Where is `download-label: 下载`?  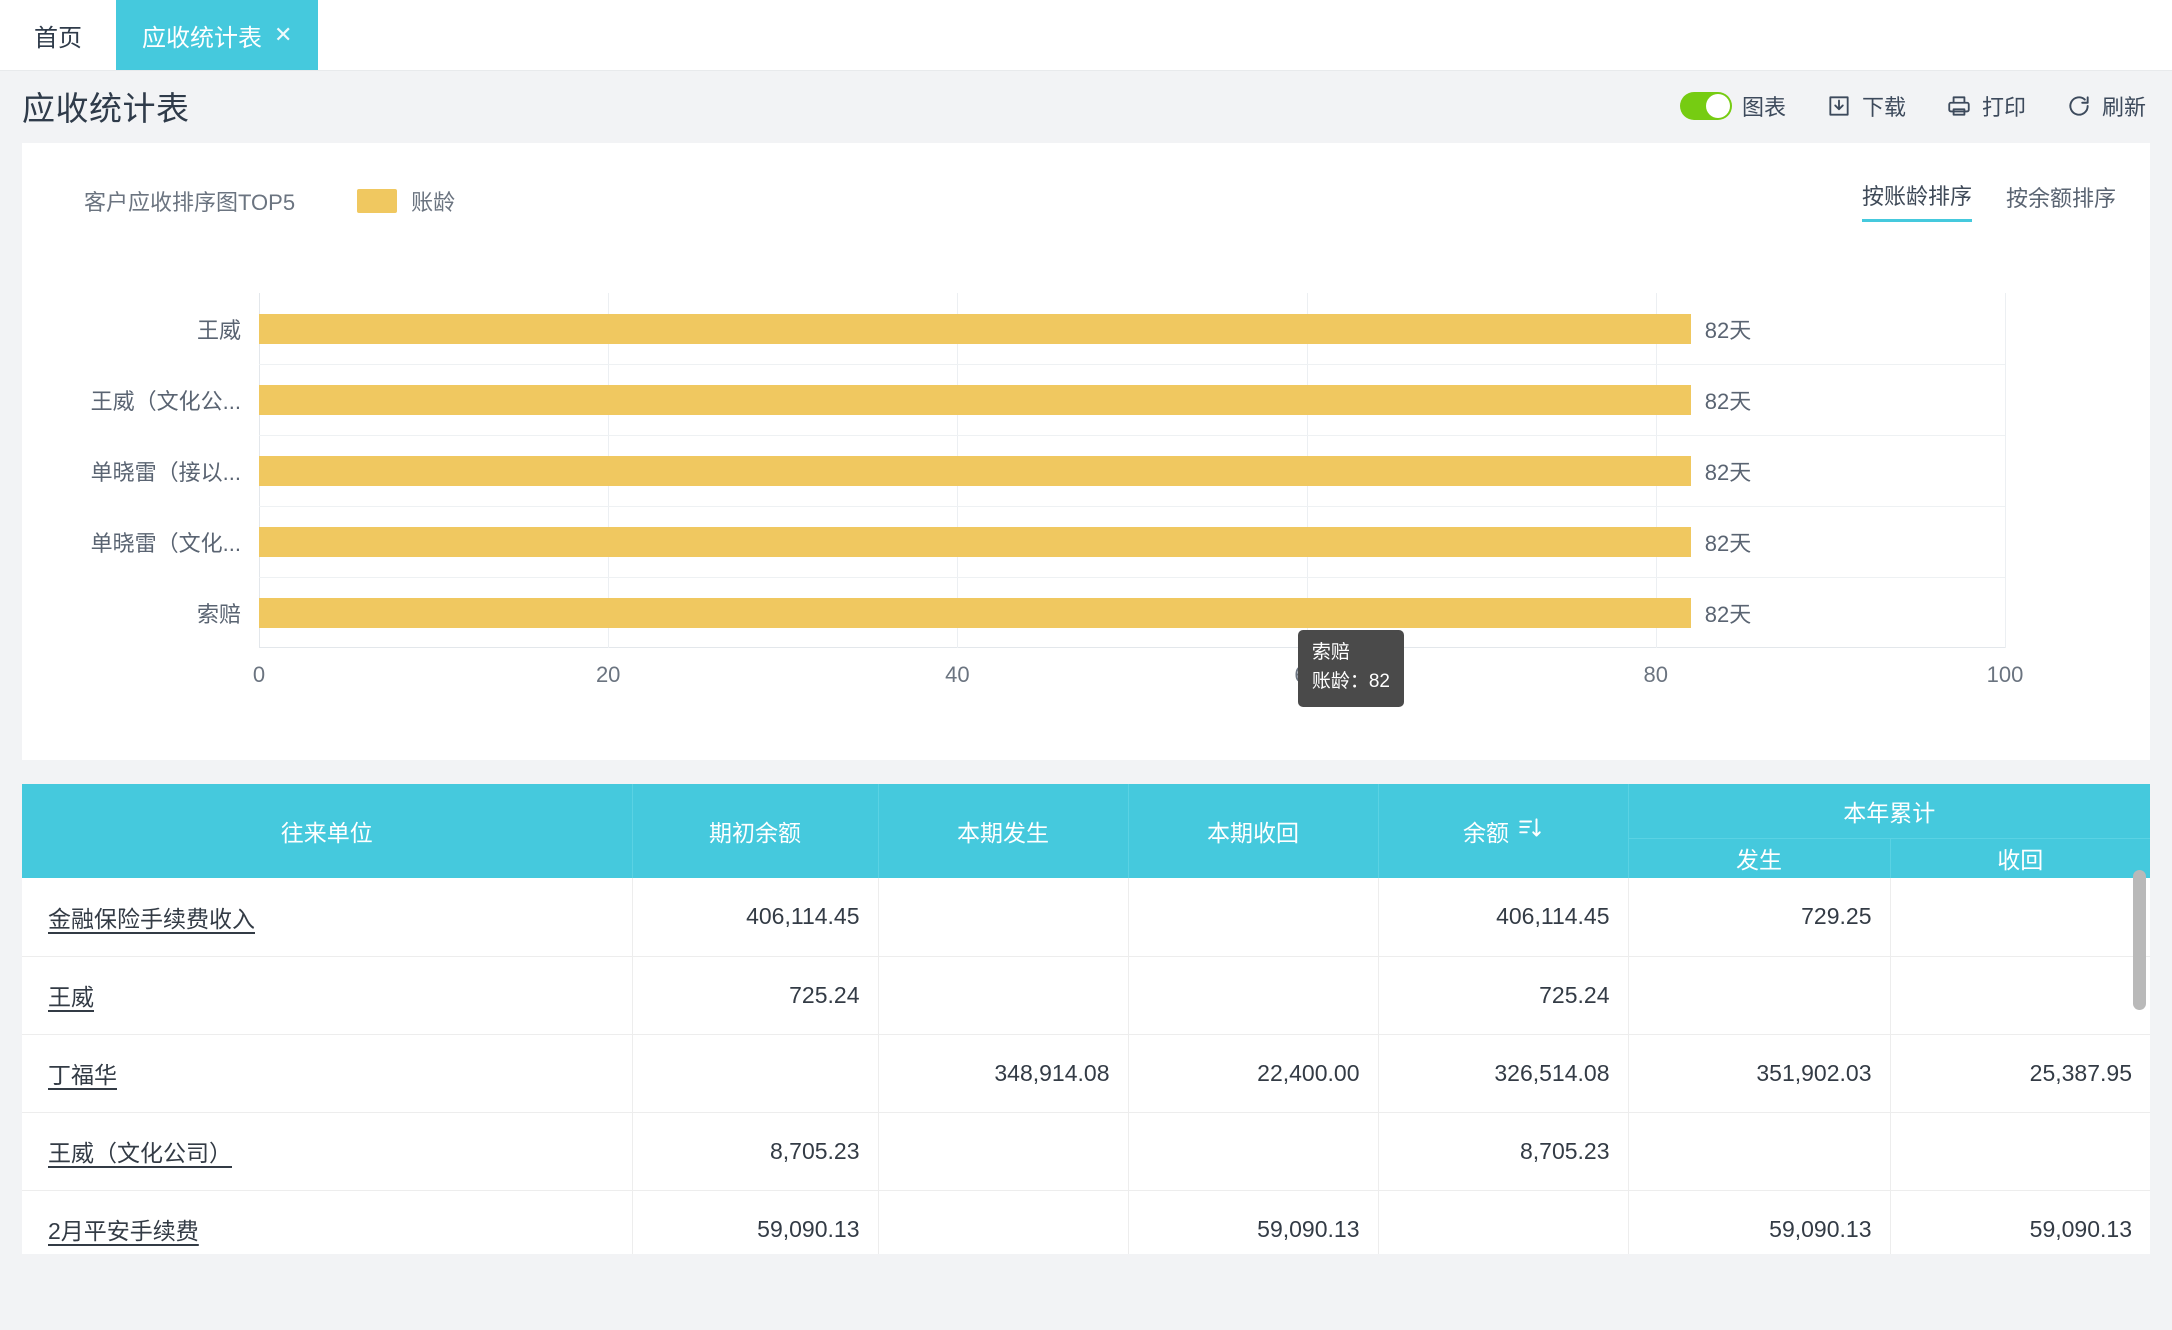 download-label: 下载 is located at coordinates (1883, 107).